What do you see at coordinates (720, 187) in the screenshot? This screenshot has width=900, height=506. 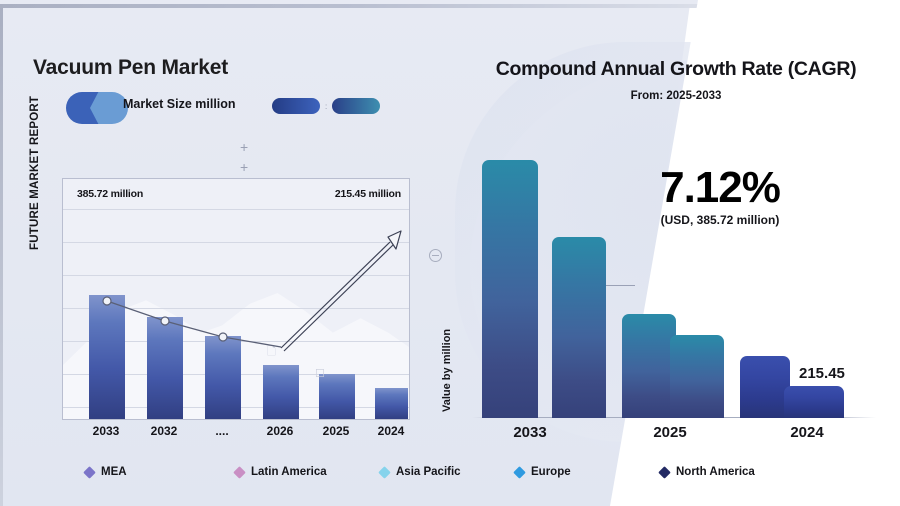 I see `cagr-value: 7.12%` at bounding box center [720, 187].